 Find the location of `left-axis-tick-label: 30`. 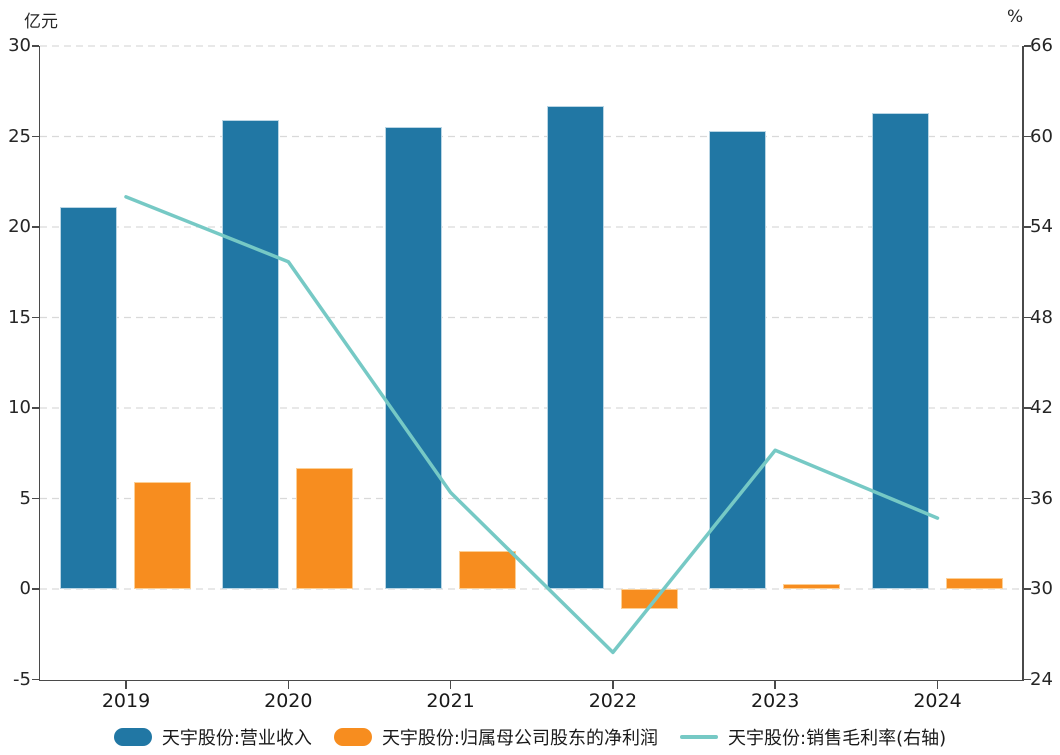

left-axis-tick-label: 30 is located at coordinates (19, 45).